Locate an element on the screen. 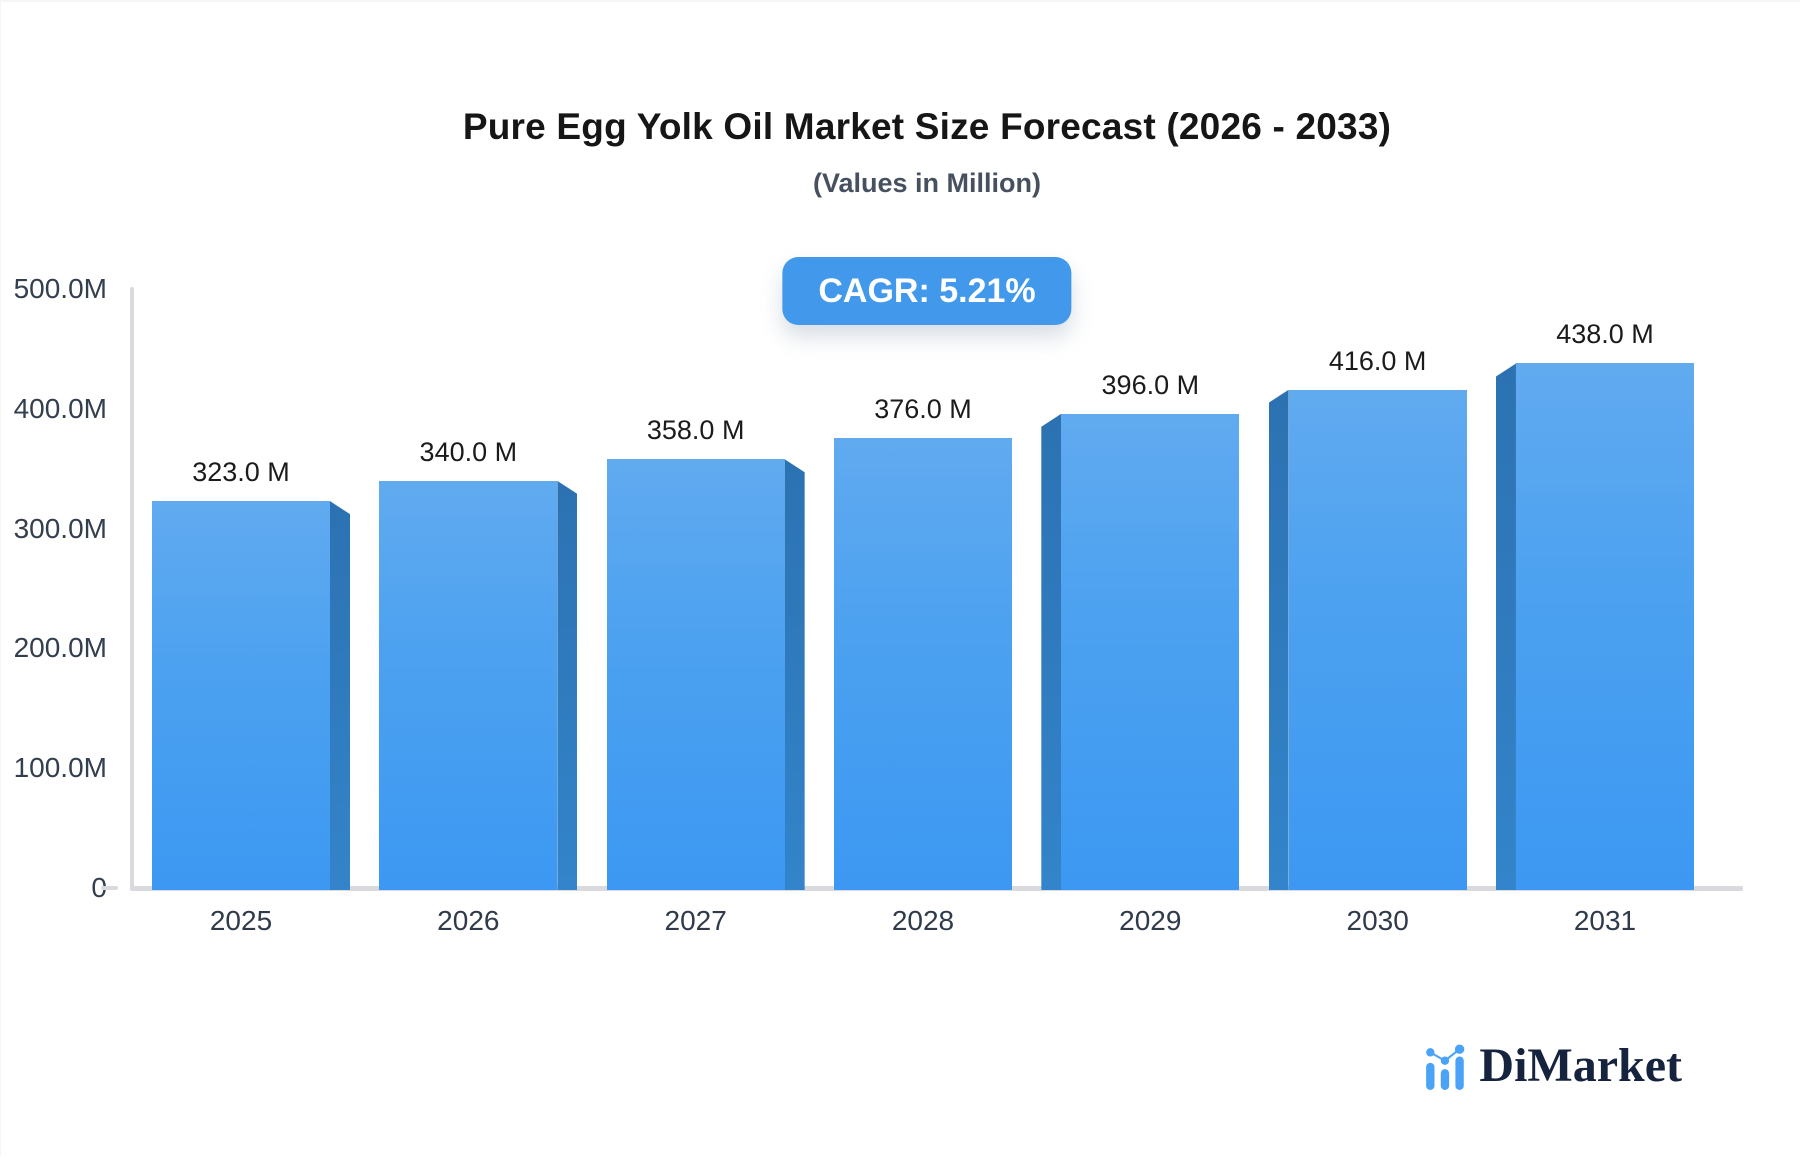  x-axis-tick-label: 2028 is located at coordinates (923, 920).